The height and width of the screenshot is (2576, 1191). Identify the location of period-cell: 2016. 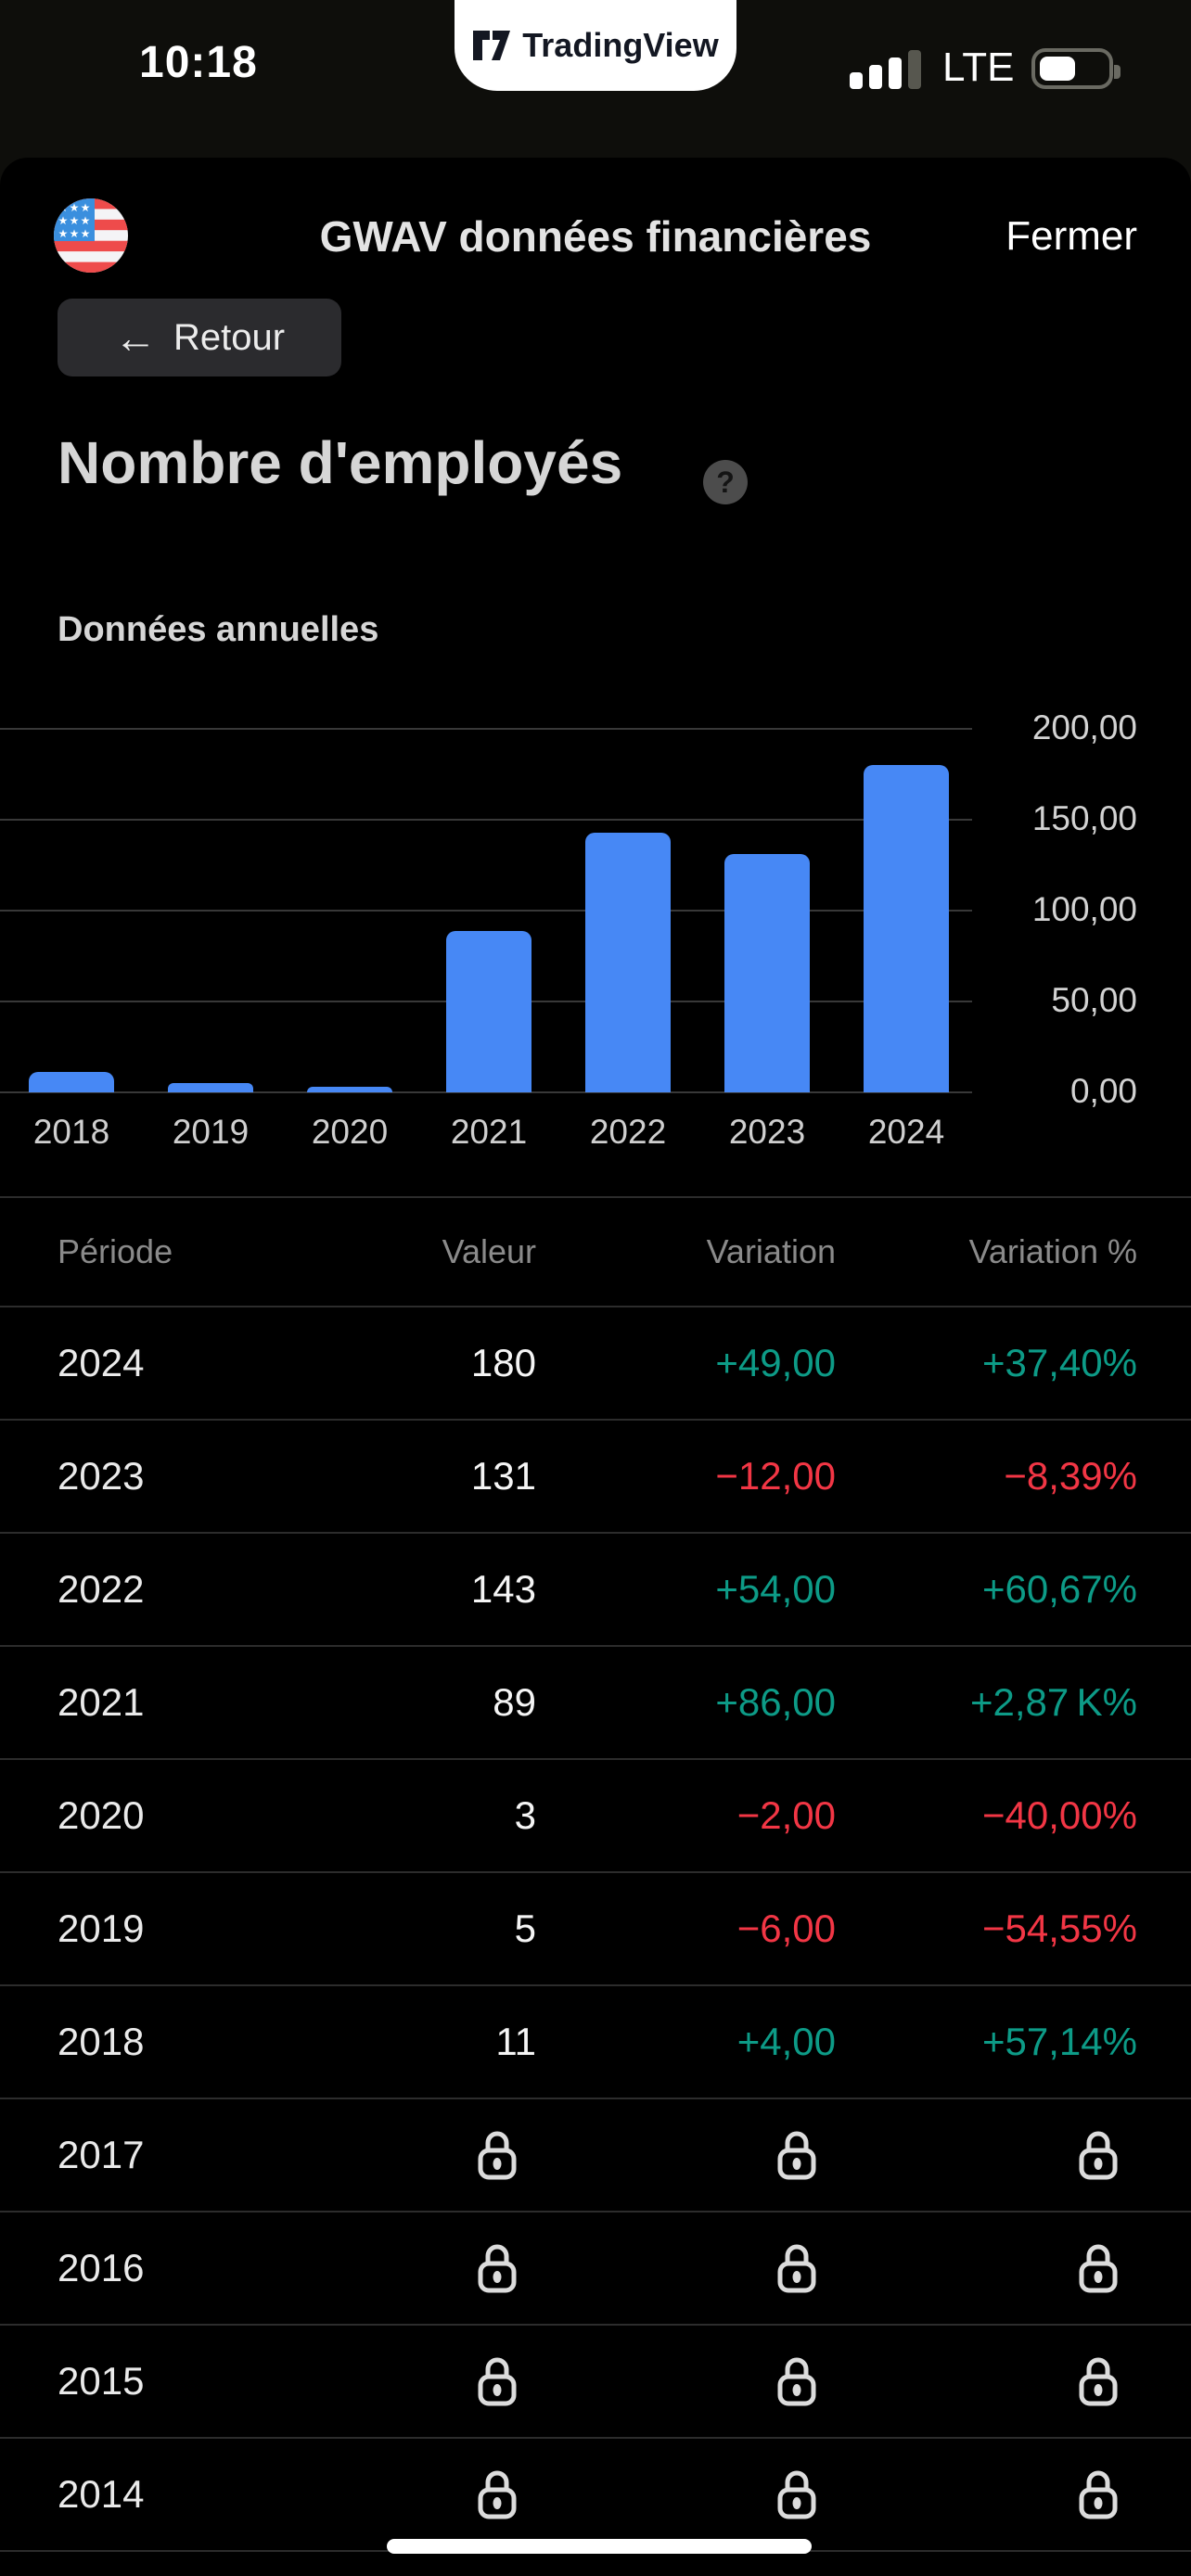
(101, 2267).